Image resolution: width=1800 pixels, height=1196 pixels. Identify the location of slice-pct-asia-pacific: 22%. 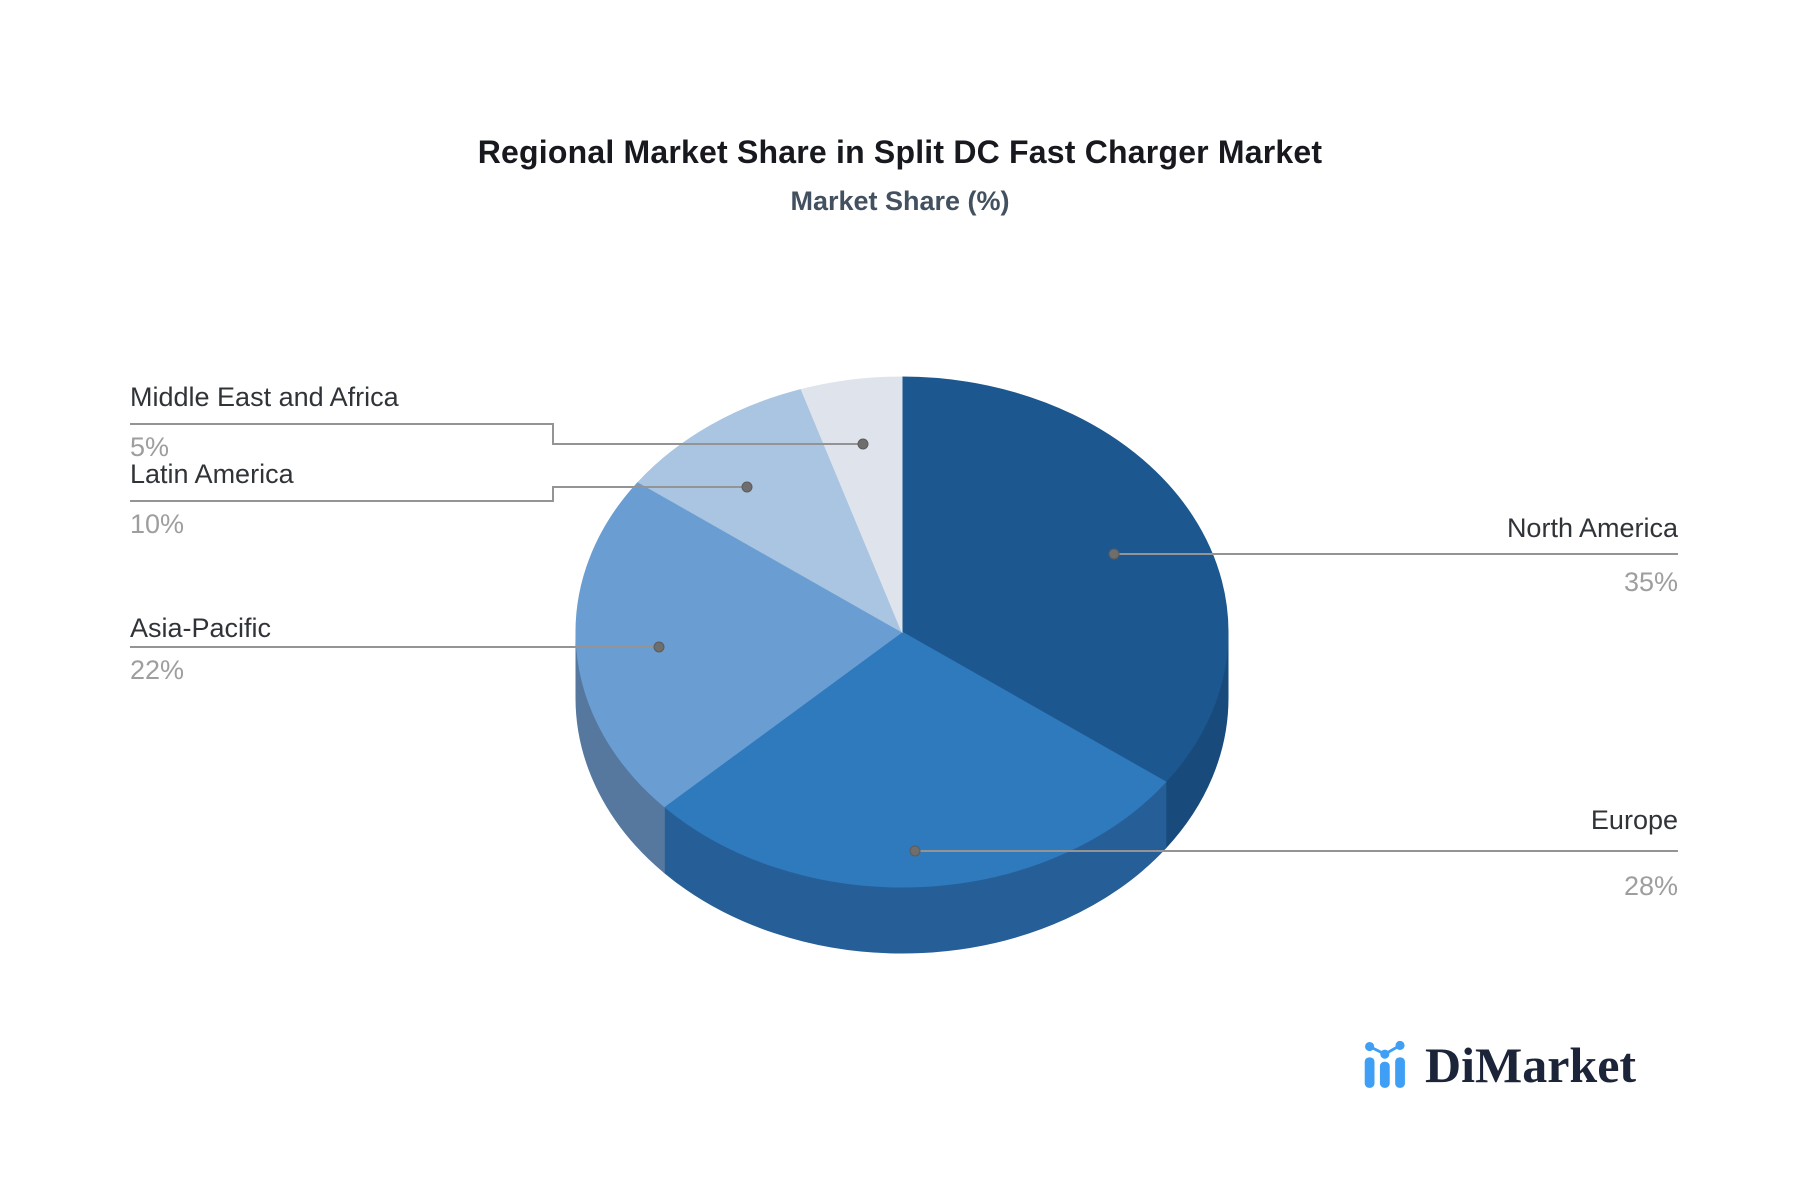
(157, 670).